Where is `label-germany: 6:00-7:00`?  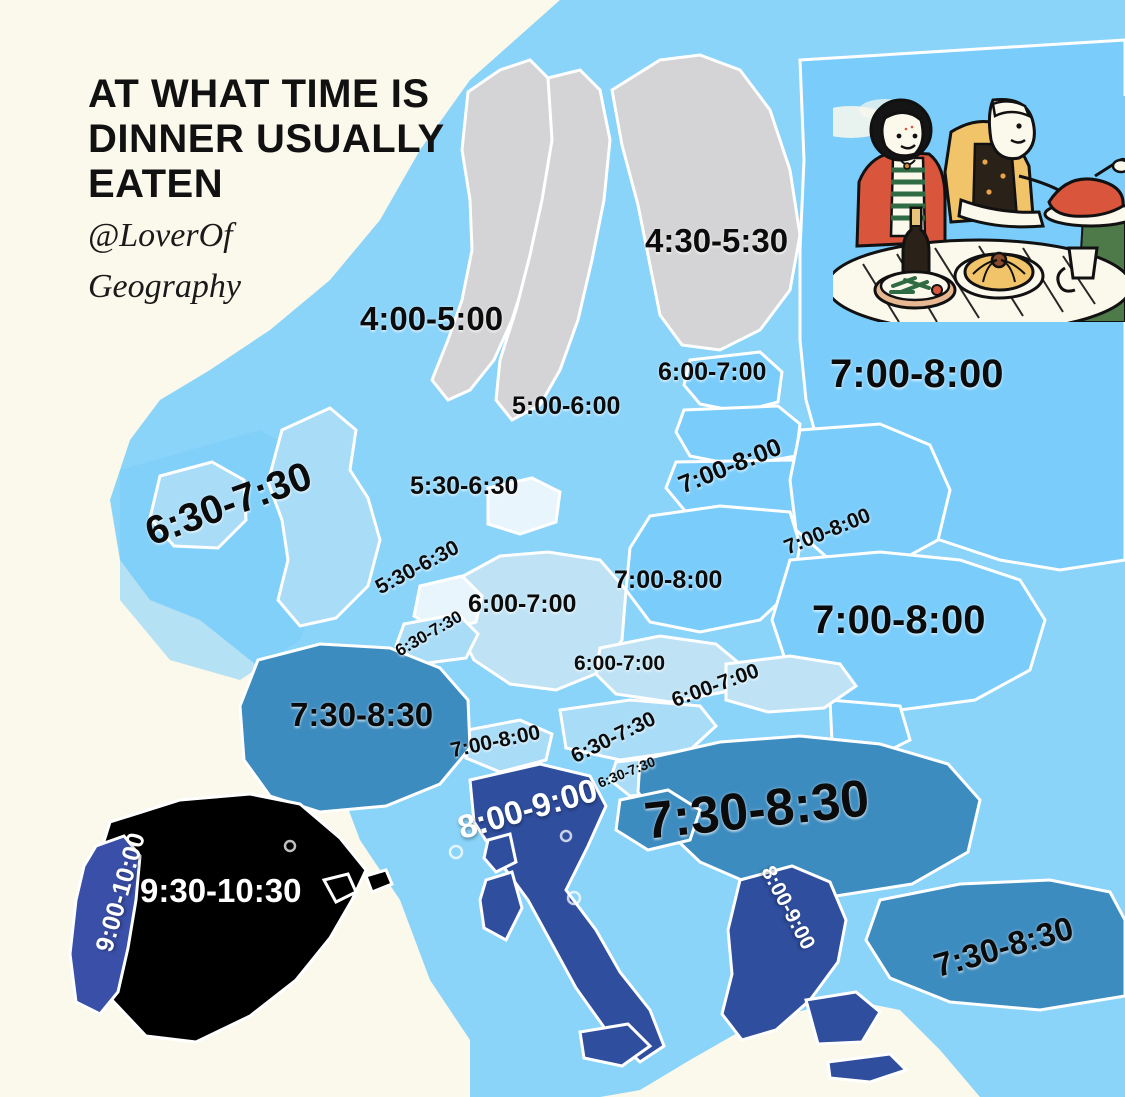 label-germany: 6:00-7:00 is located at coordinates (522, 604).